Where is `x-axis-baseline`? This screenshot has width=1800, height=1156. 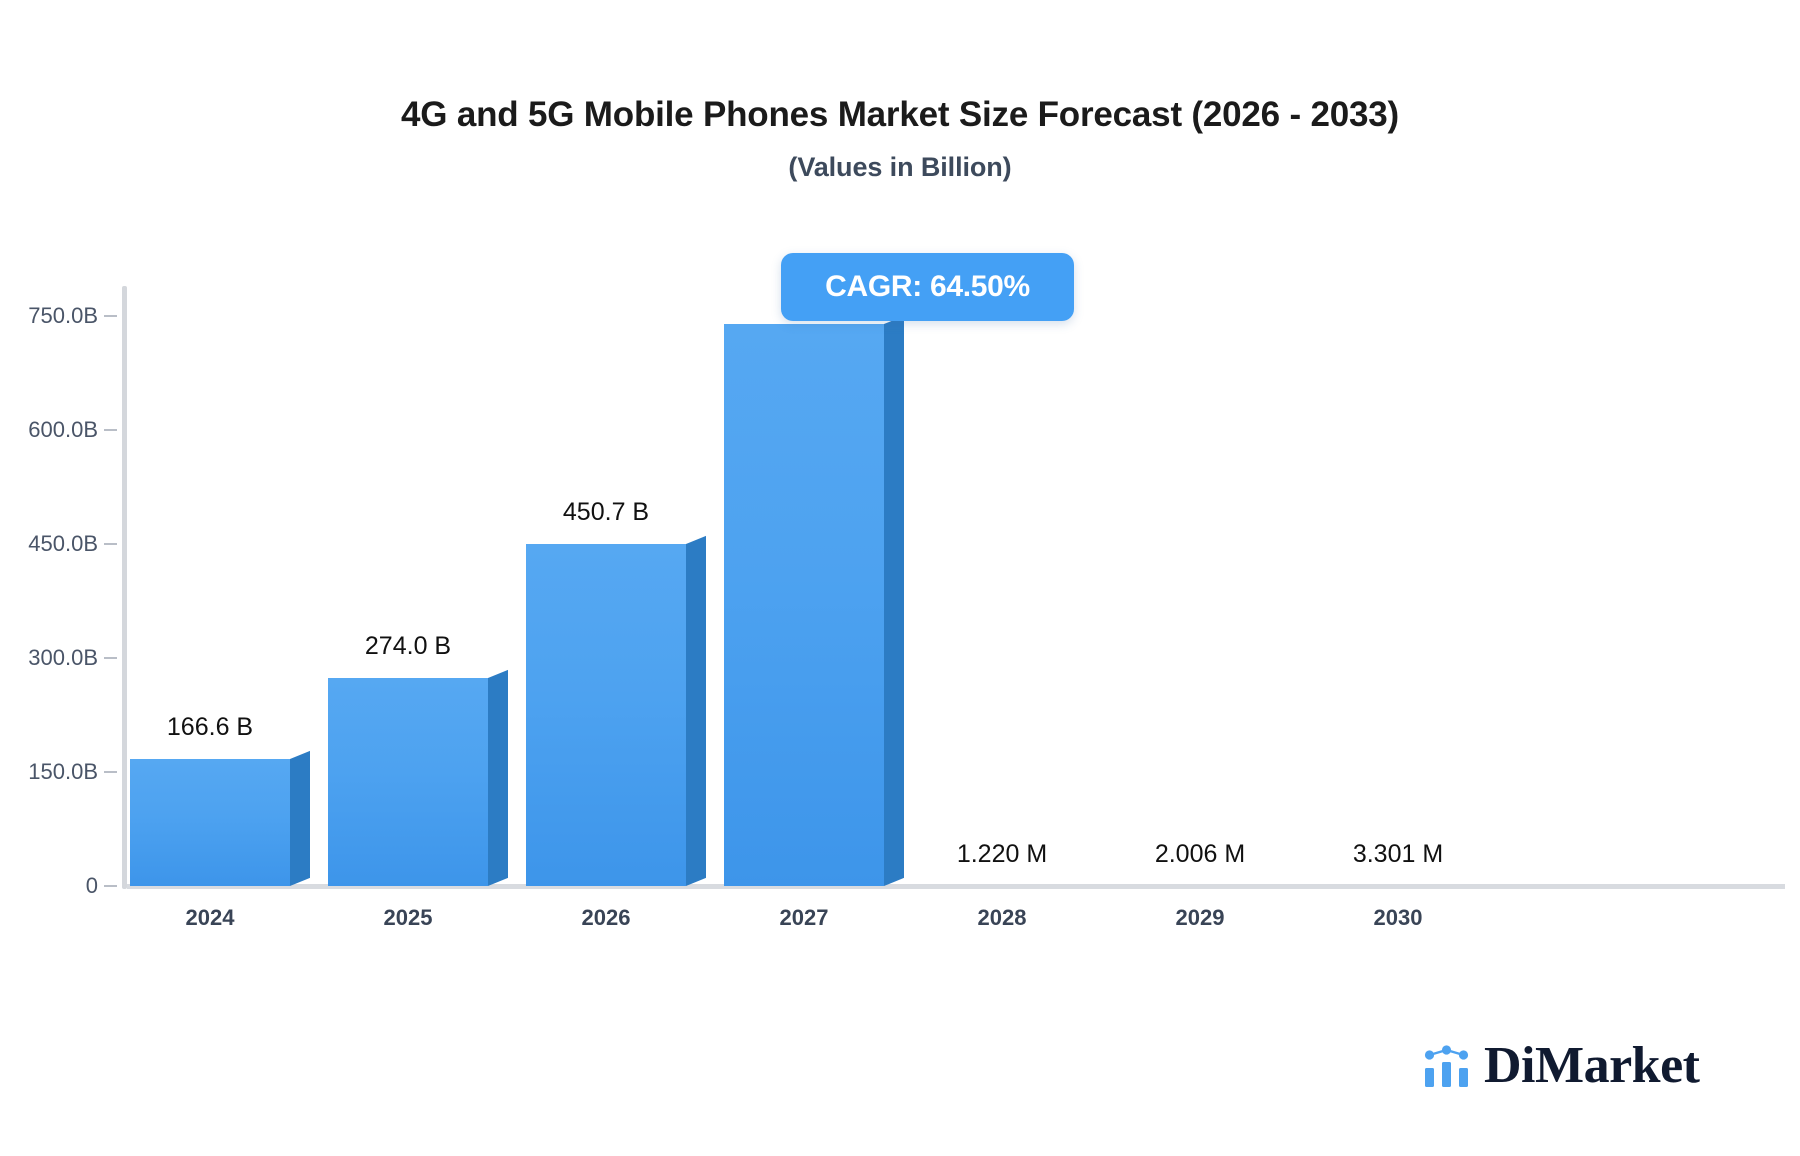 x-axis-baseline is located at coordinates (956, 886).